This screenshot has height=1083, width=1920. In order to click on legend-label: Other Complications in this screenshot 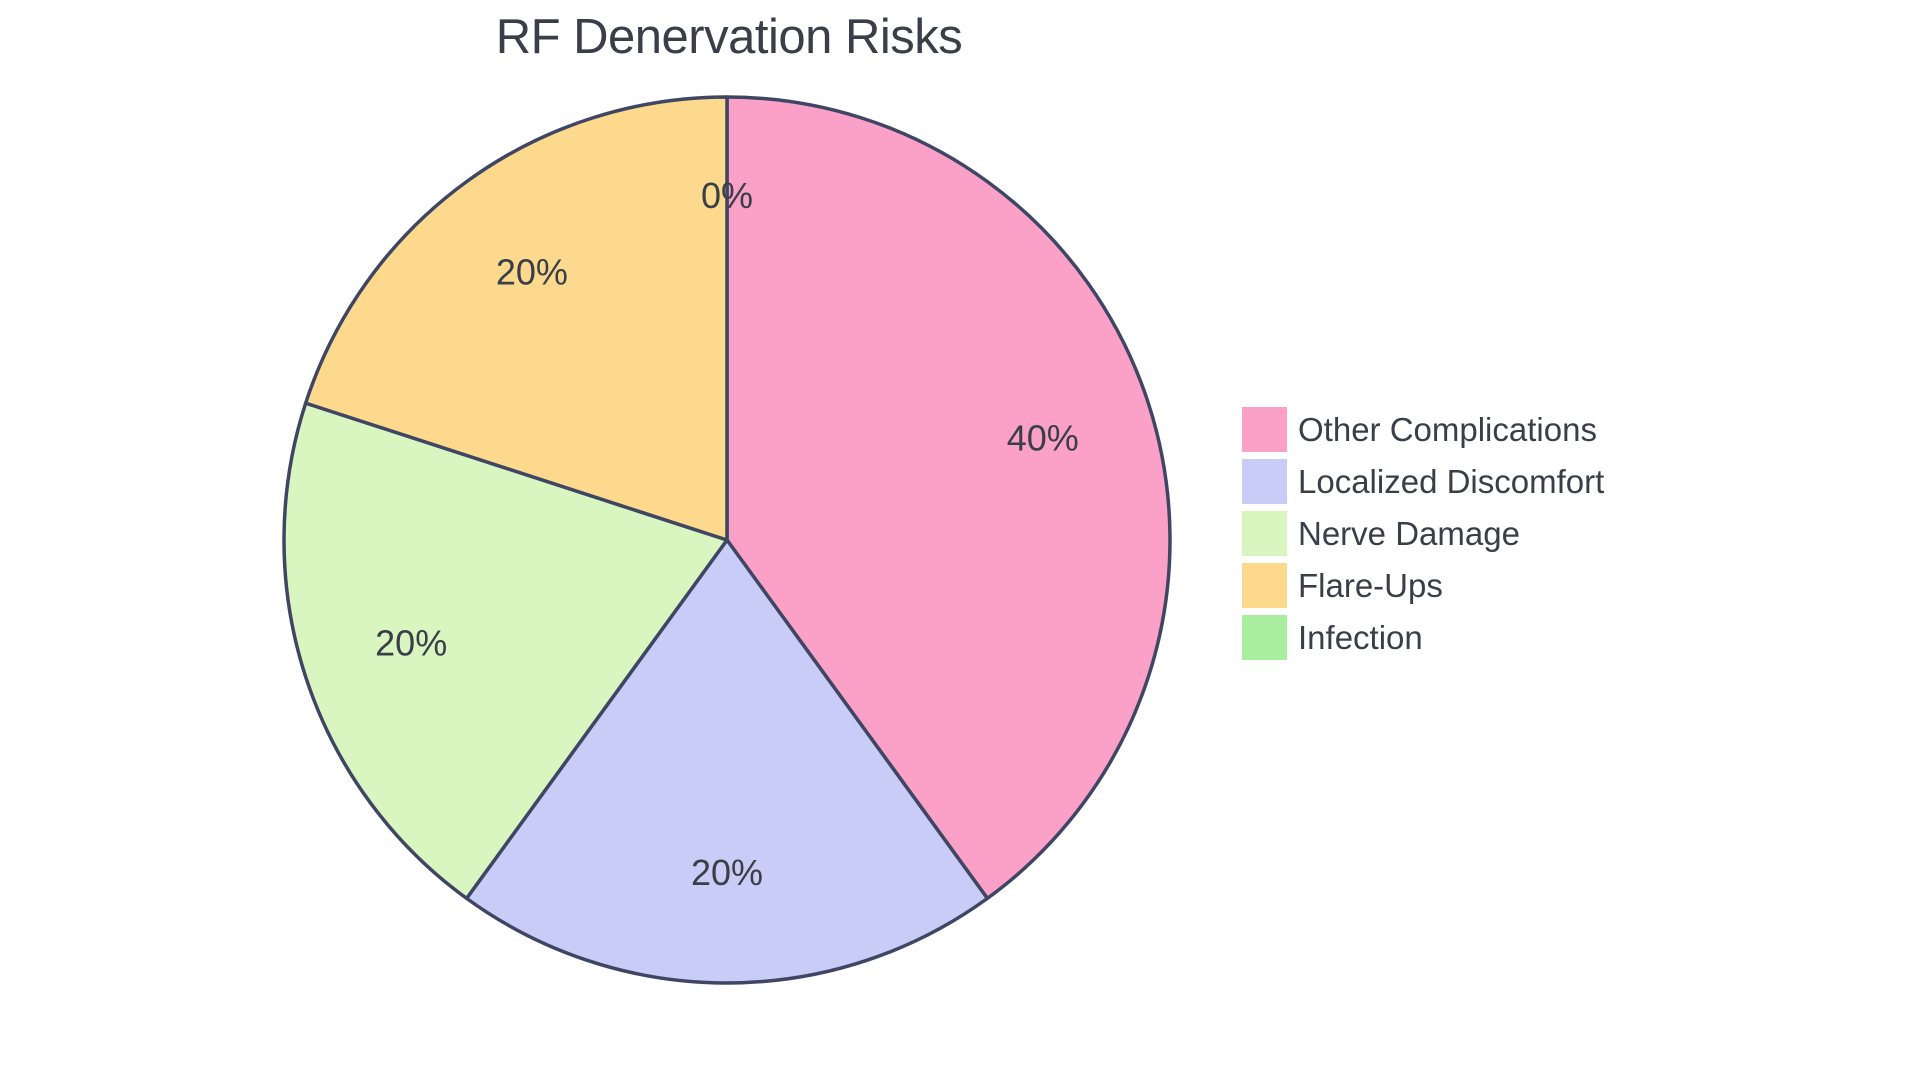, I will do `click(1447, 429)`.